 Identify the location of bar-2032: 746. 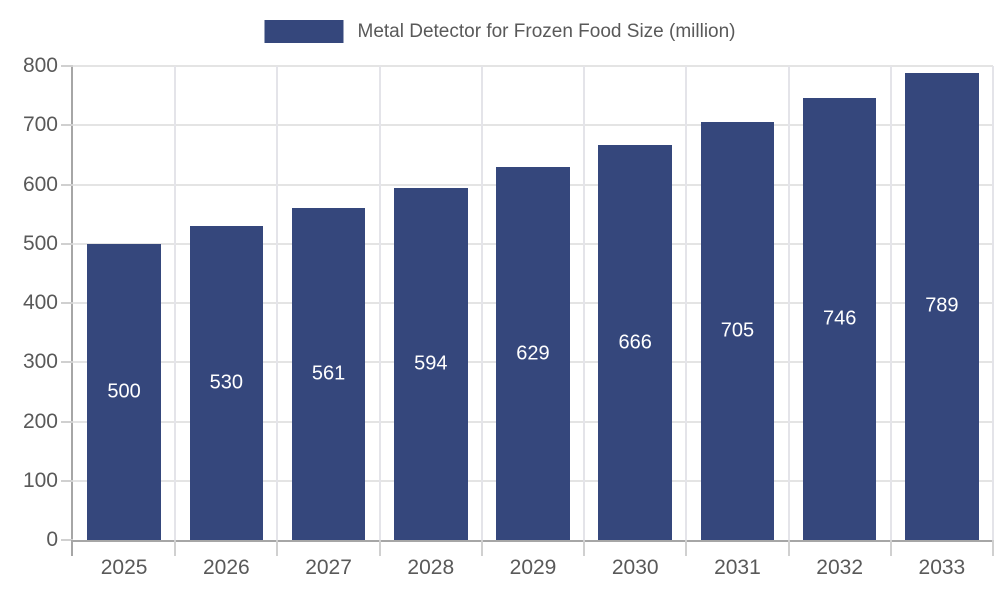
(839, 319).